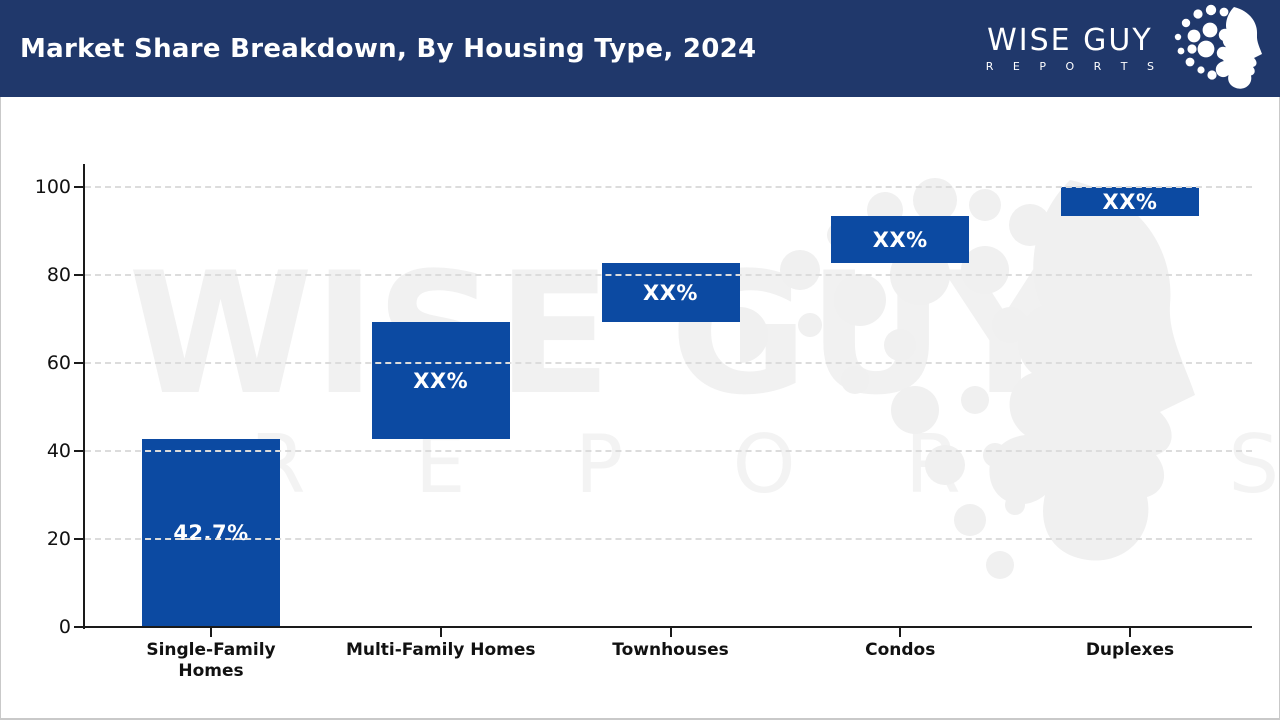  What do you see at coordinates (64, 627) in the screenshot?
I see `y-tick-label: 0` at bounding box center [64, 627].